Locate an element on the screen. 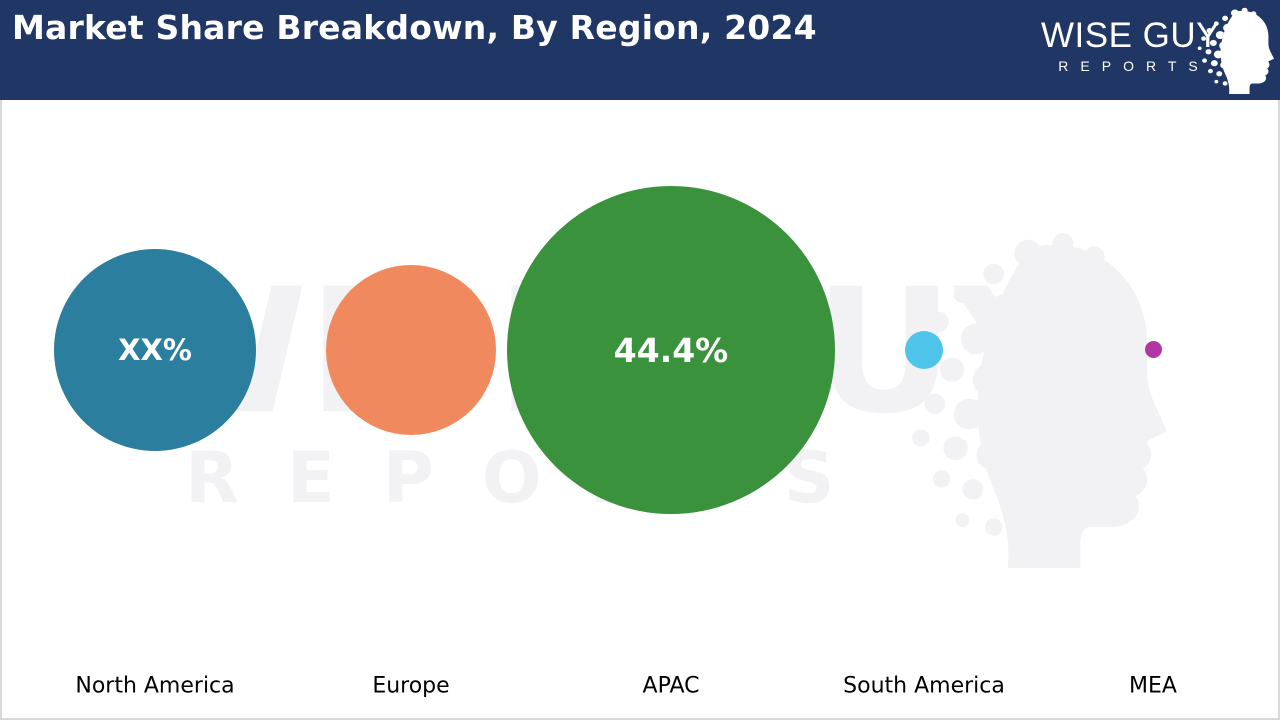 The image size is (1280, 720). bubble-mea is located at coordinates (1153, 349).